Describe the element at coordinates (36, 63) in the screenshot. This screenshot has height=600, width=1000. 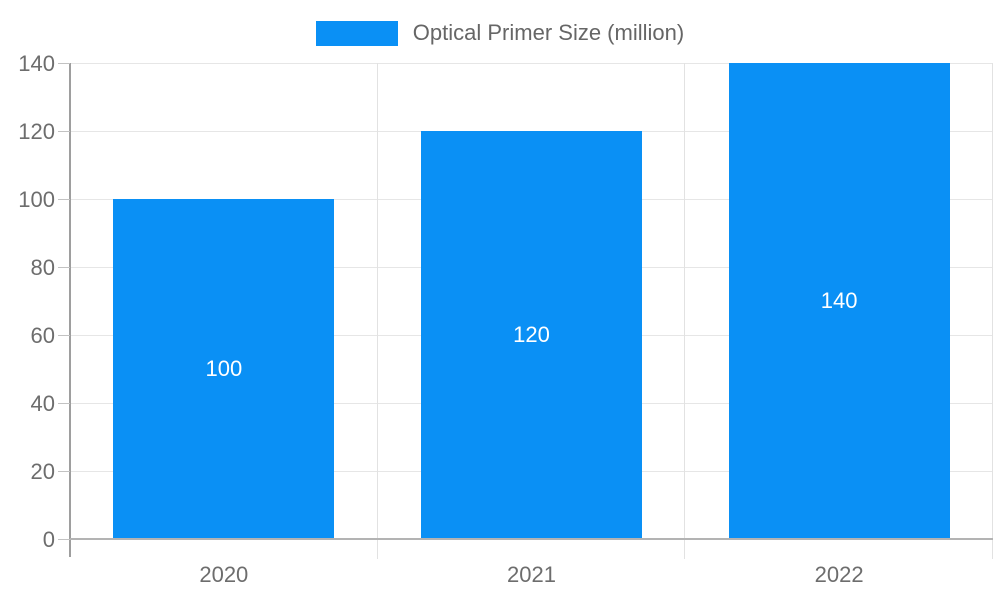
I see `y-tick-label: 140` at that location.